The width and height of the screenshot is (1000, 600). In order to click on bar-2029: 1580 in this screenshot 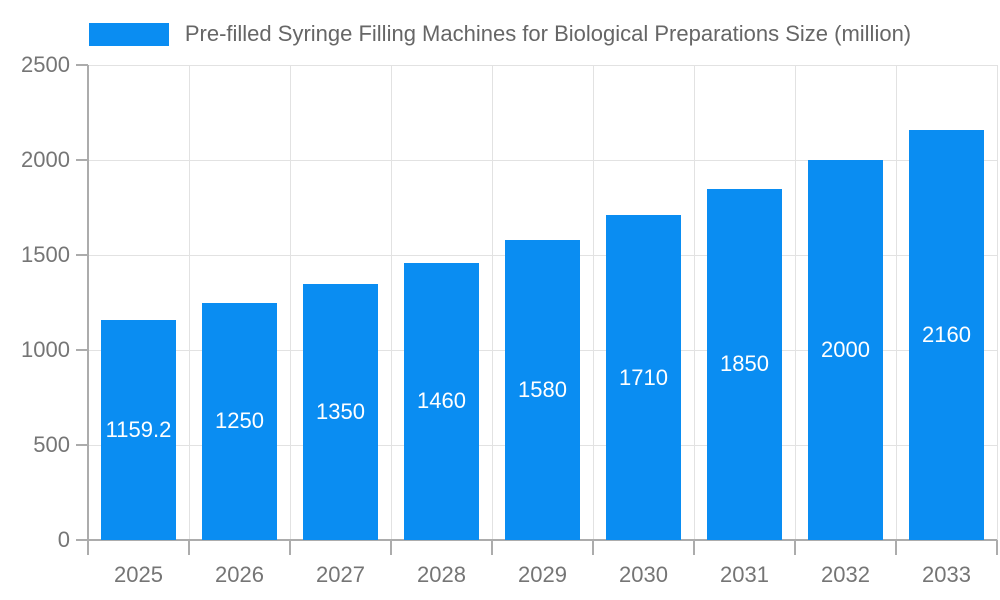, I will do `click(542, 389)`.